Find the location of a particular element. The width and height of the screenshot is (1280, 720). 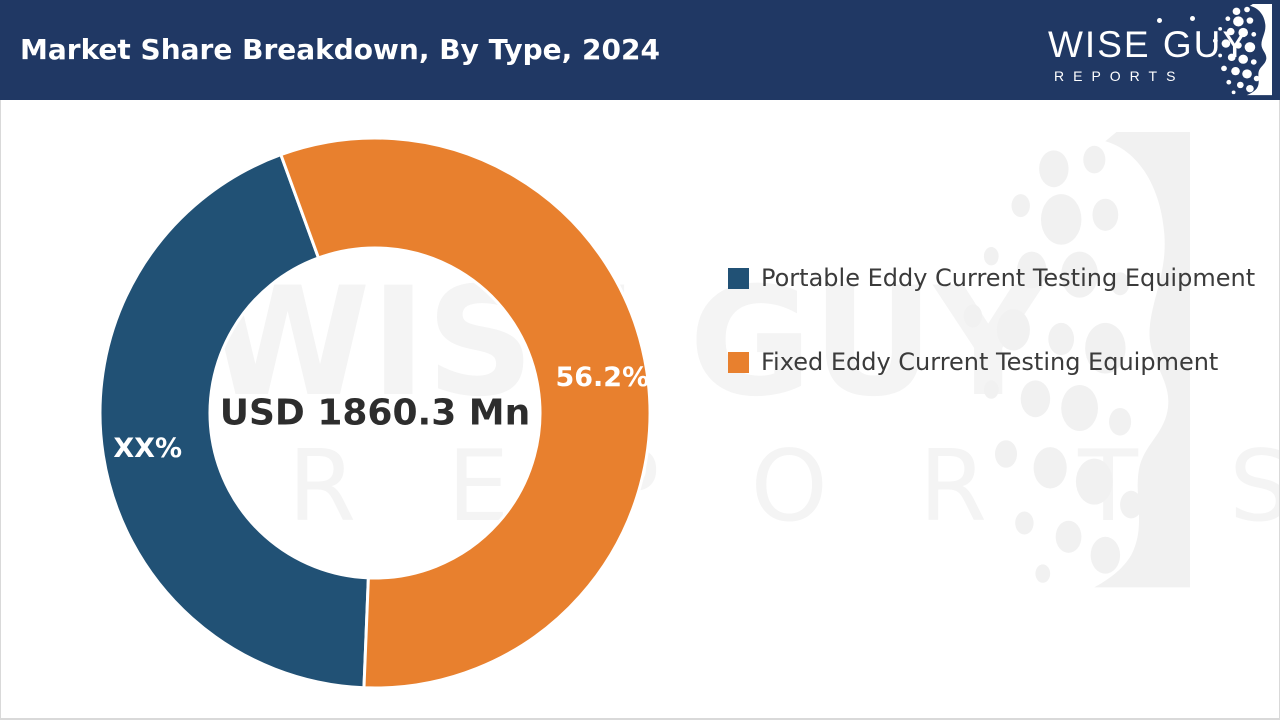

wiseguy-logo: WISE GUY REPORTS is located at coordinates (1147, 50).